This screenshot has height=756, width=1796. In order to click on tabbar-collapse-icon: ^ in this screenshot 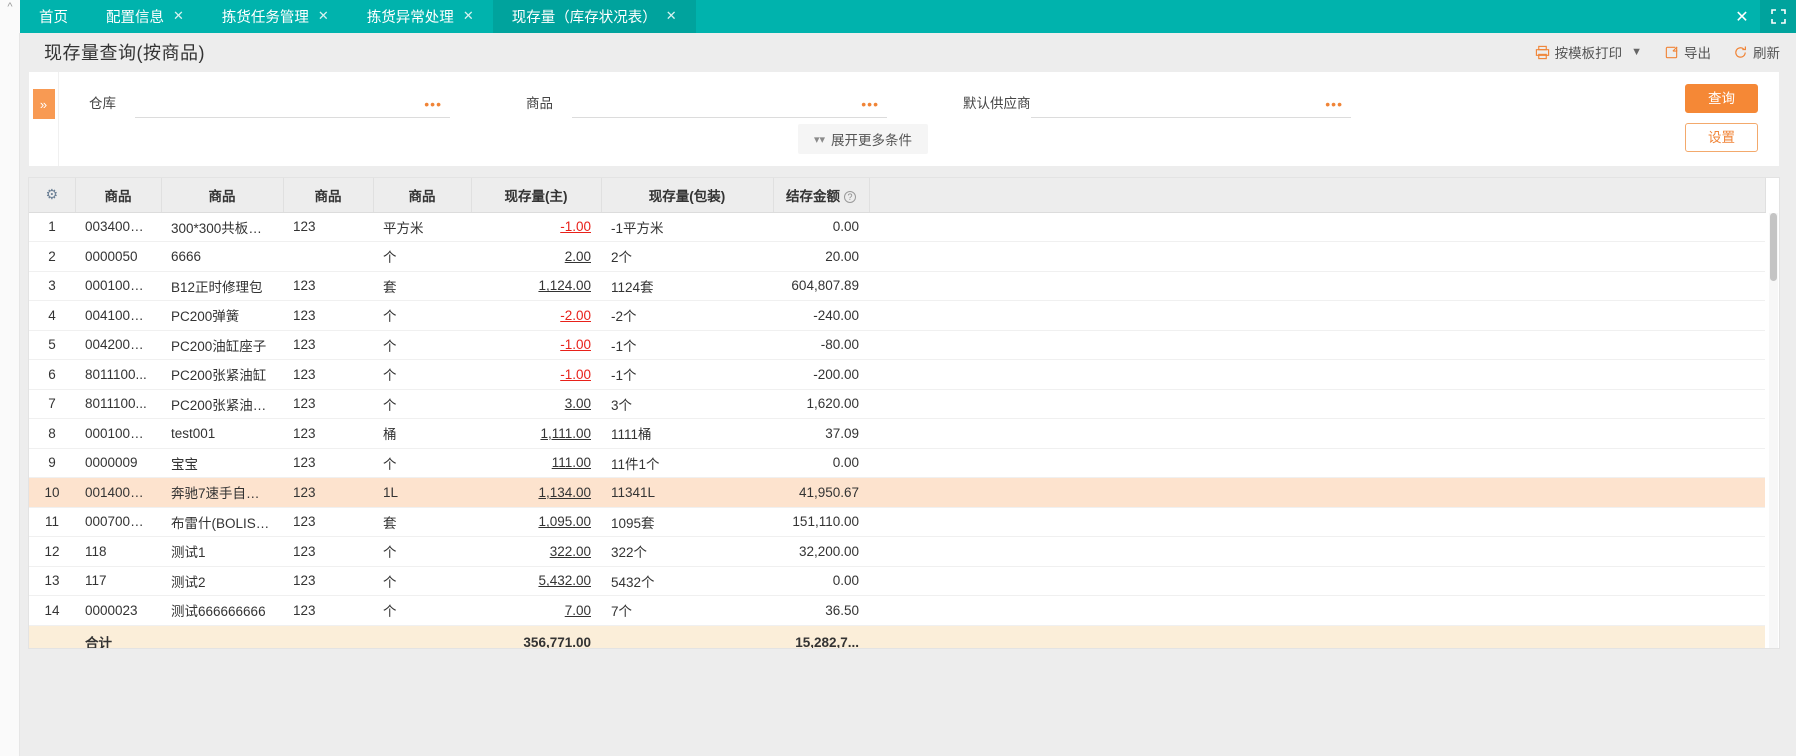, I will do `click(10, 16)`.